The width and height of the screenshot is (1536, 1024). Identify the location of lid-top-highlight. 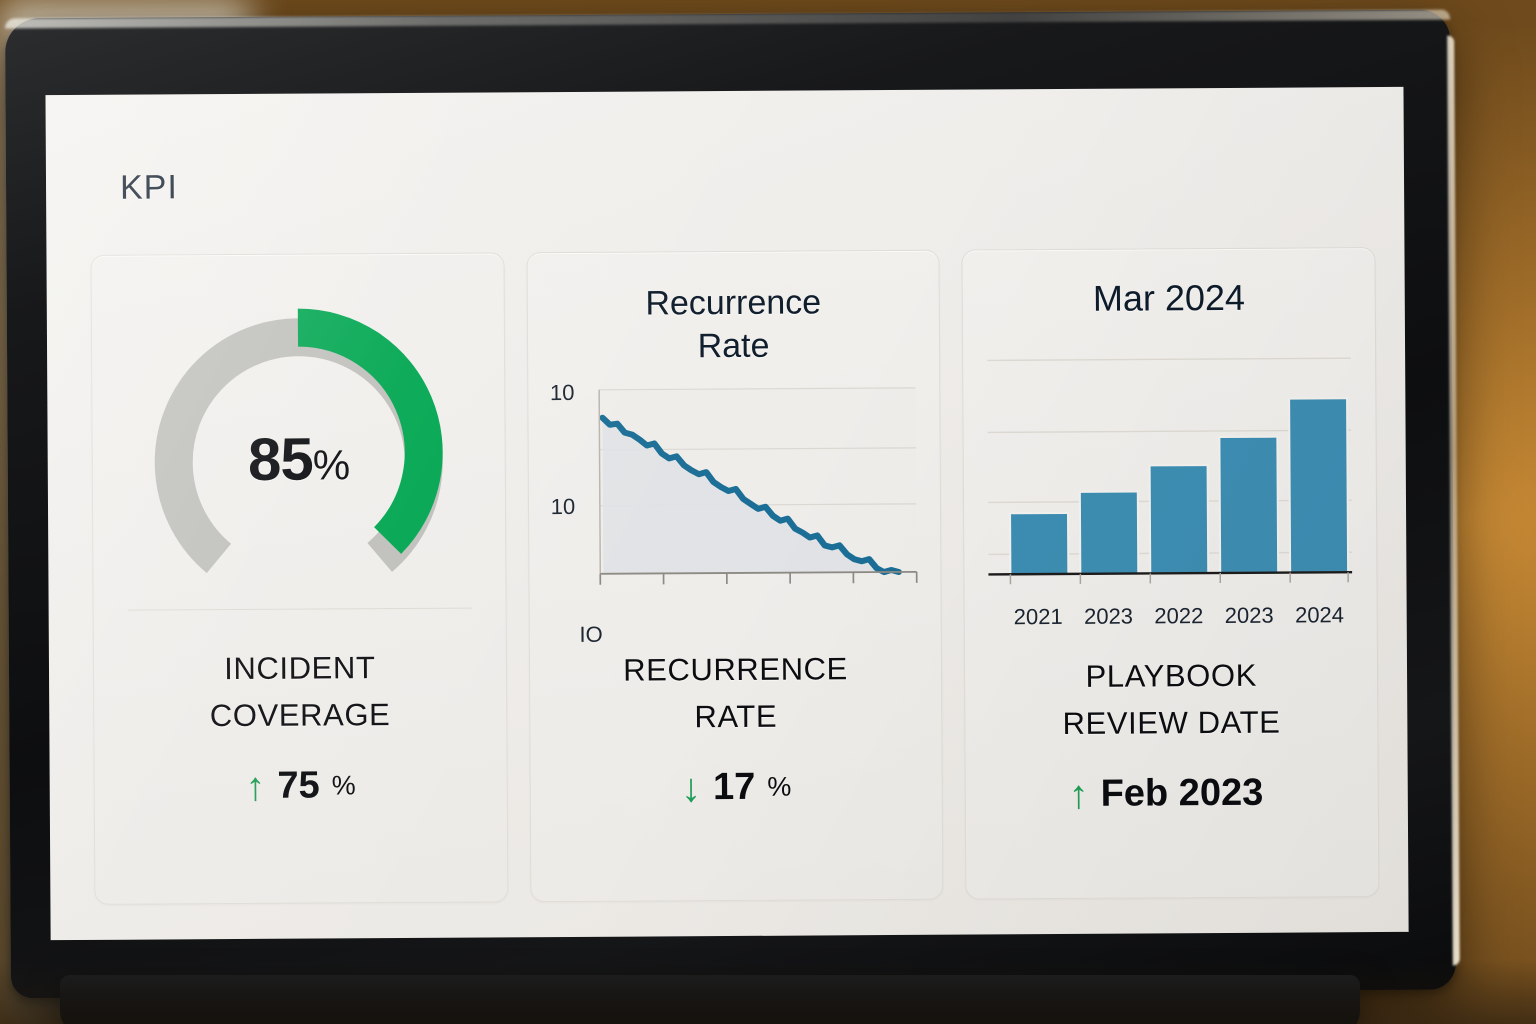
(728, 19).